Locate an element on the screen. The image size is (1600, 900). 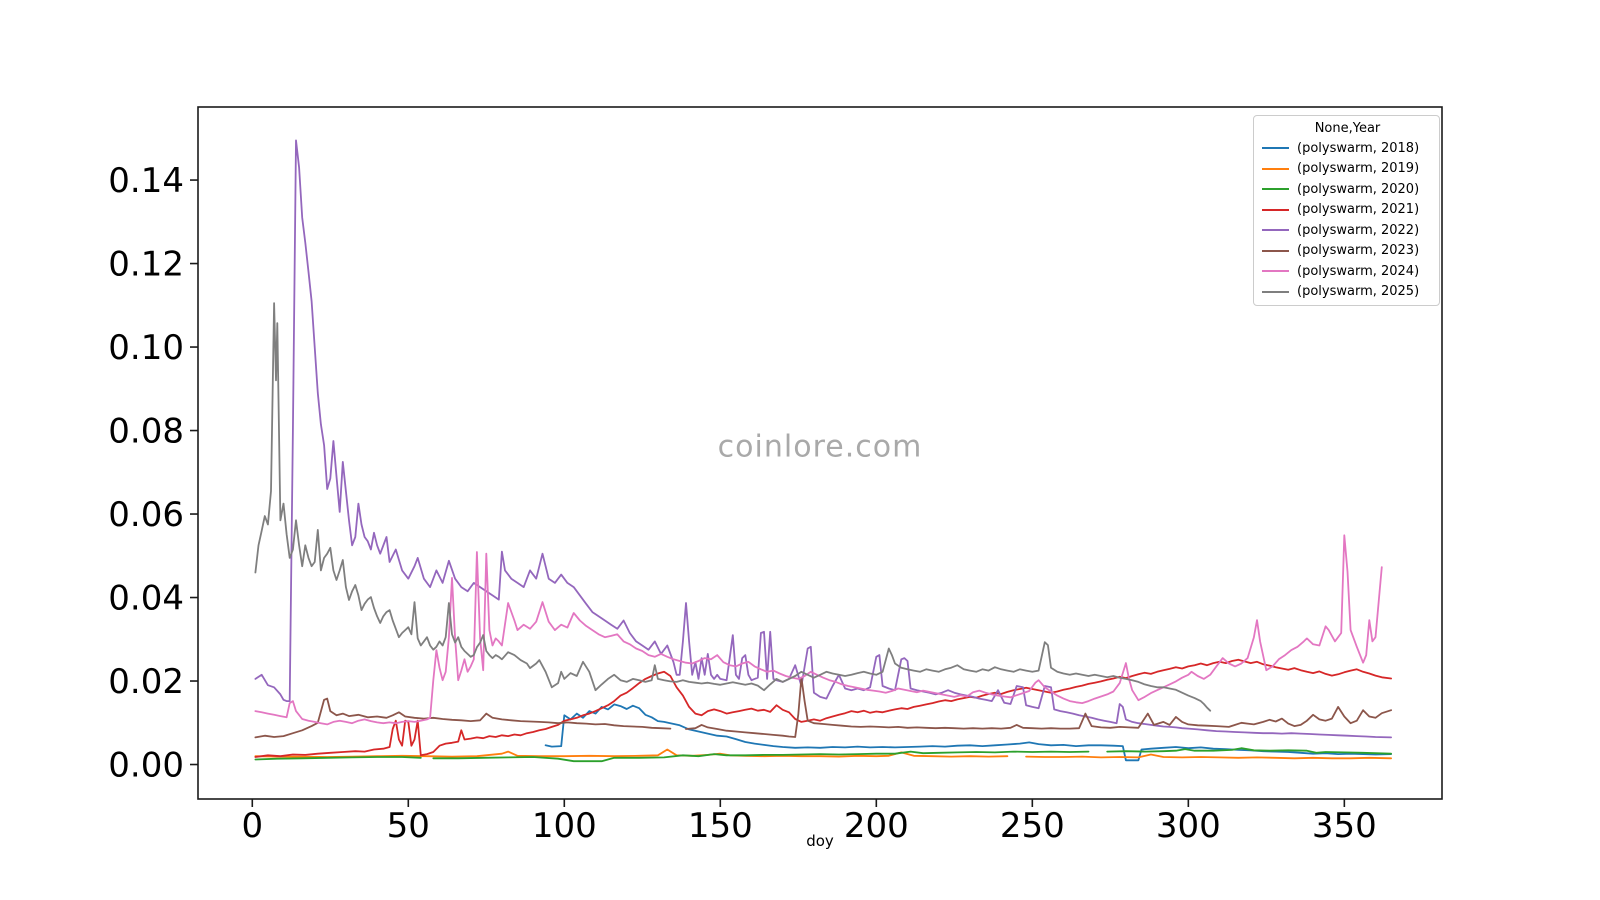
legend-label: (polyswarm, 2024) is located at coordinates (1358, 271).